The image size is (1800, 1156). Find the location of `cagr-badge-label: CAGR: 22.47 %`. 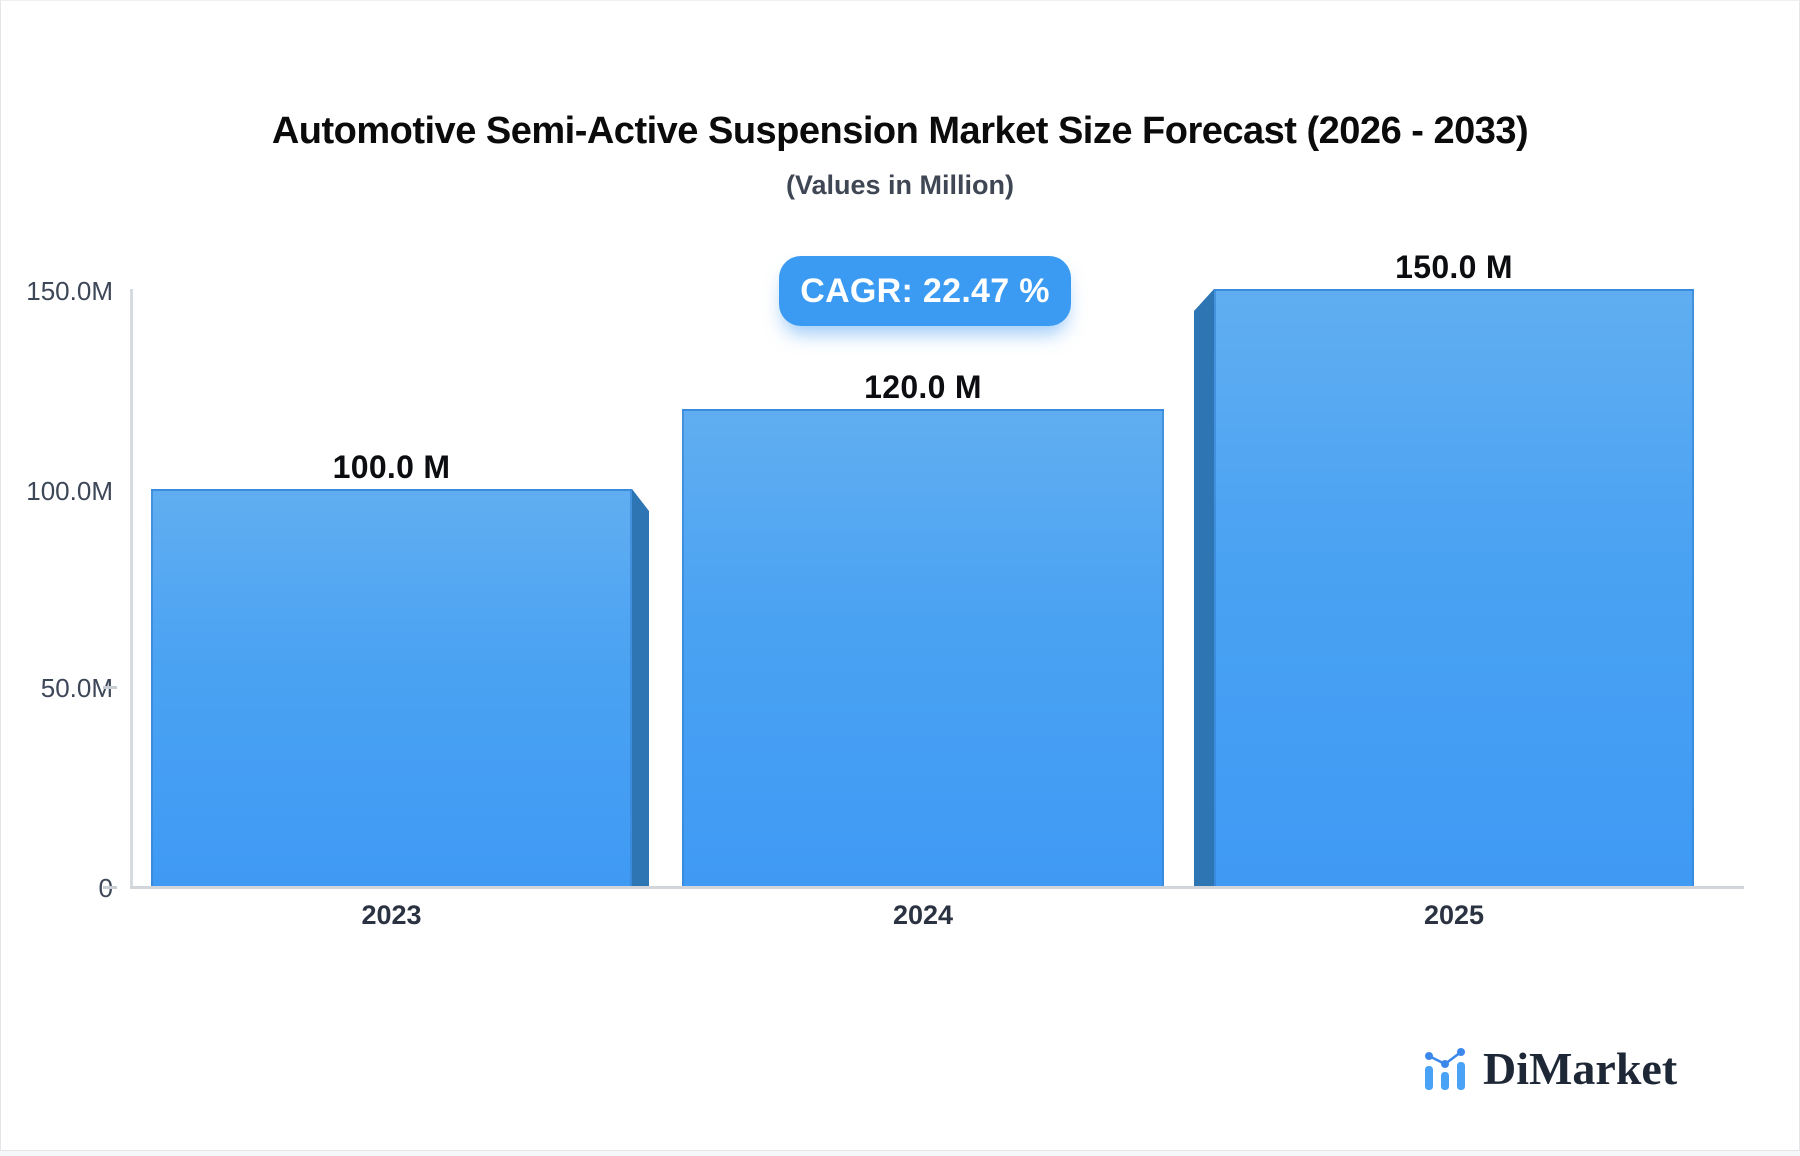

cagr-badge-label: CAGR: 22.47 % is located at coordinates (925, 290).